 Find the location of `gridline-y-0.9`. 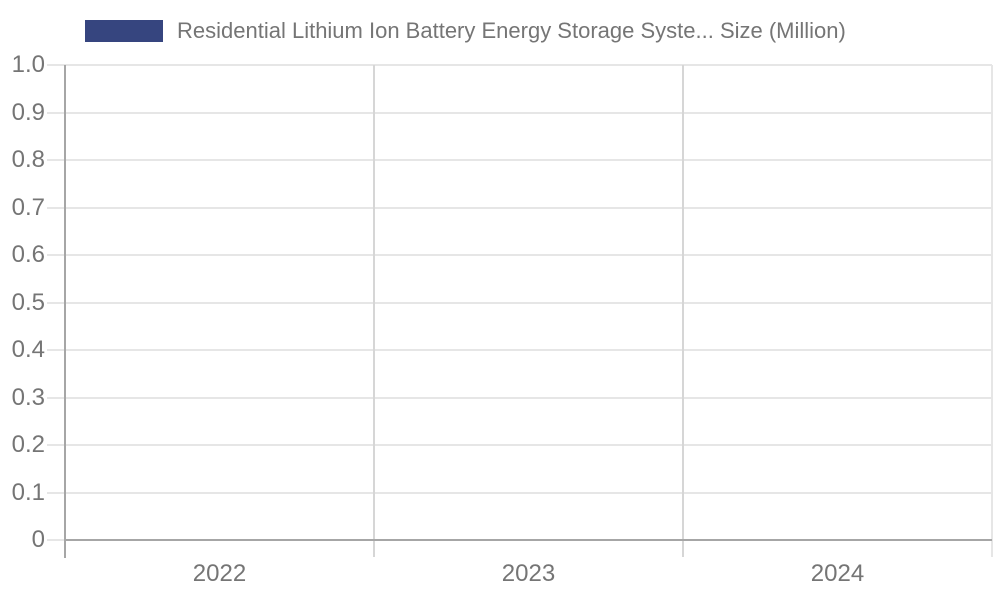

gridline-y-0.9 is located at coordinates (519, 112).